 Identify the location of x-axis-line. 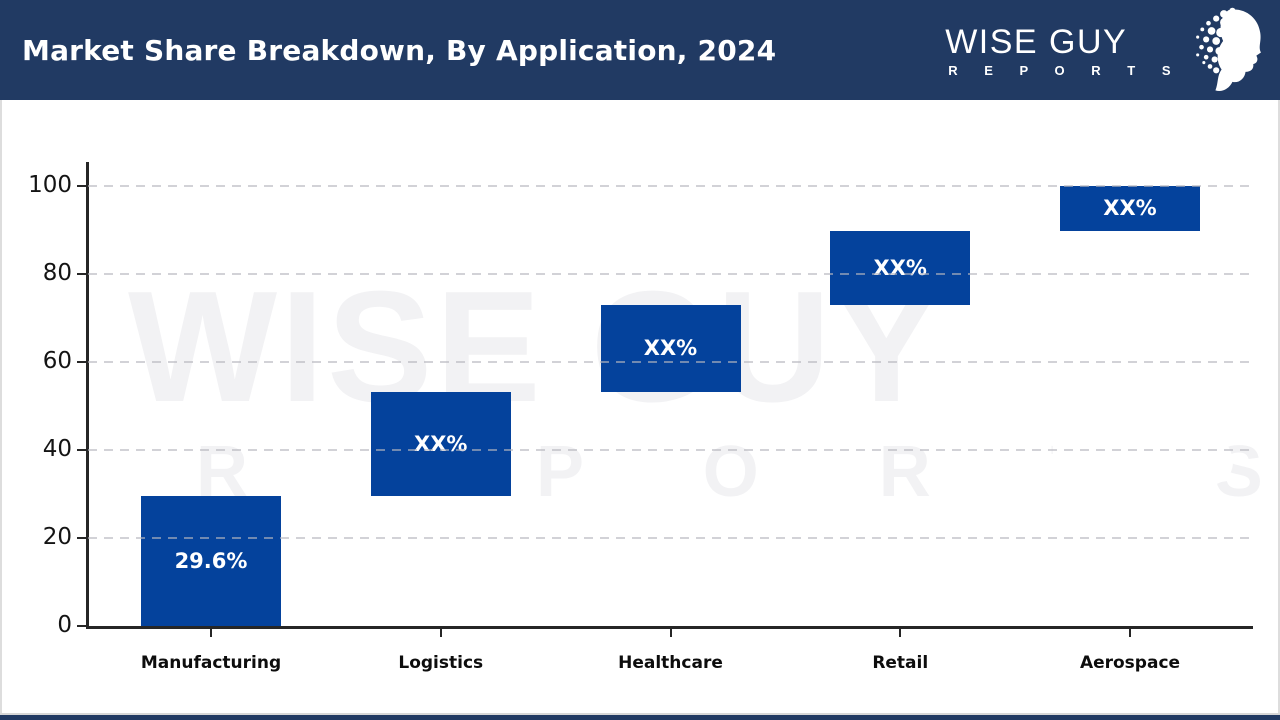
(669, 627).